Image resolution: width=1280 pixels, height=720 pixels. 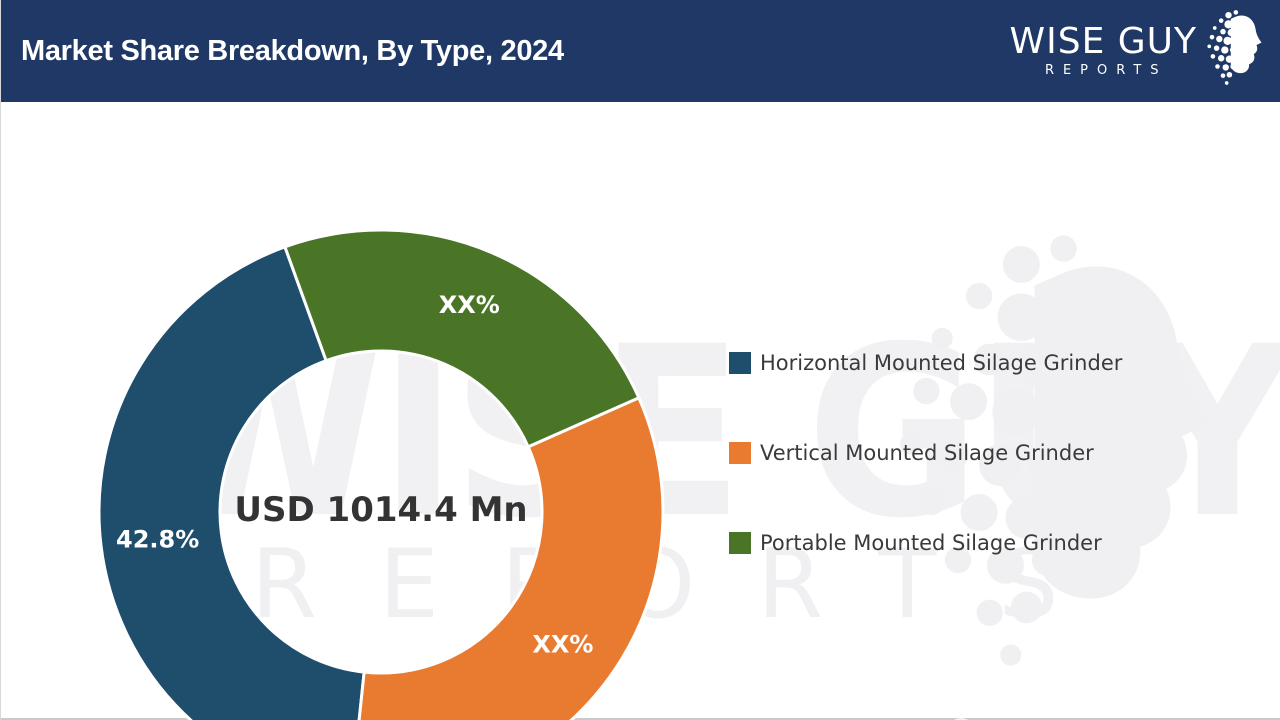 What do you see at coordinates (381, 510) in the screenshot?
I see `chart-center-value: USD 1014.4 Mn` at bounding box center [381, 510].